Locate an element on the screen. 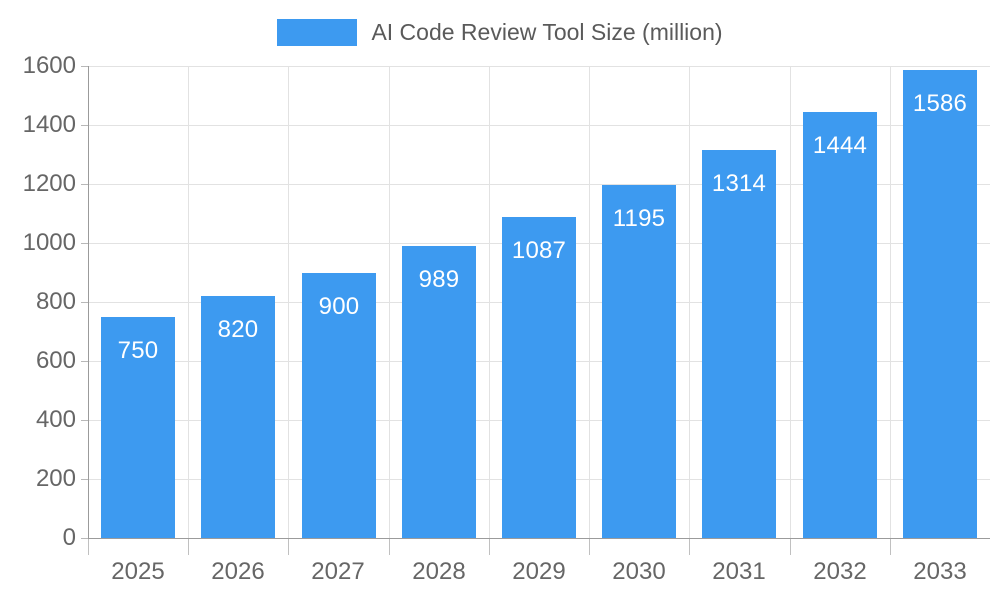 The image size is (1000, 600). bar-value-label: 900 is located at coordinates (339, 306).